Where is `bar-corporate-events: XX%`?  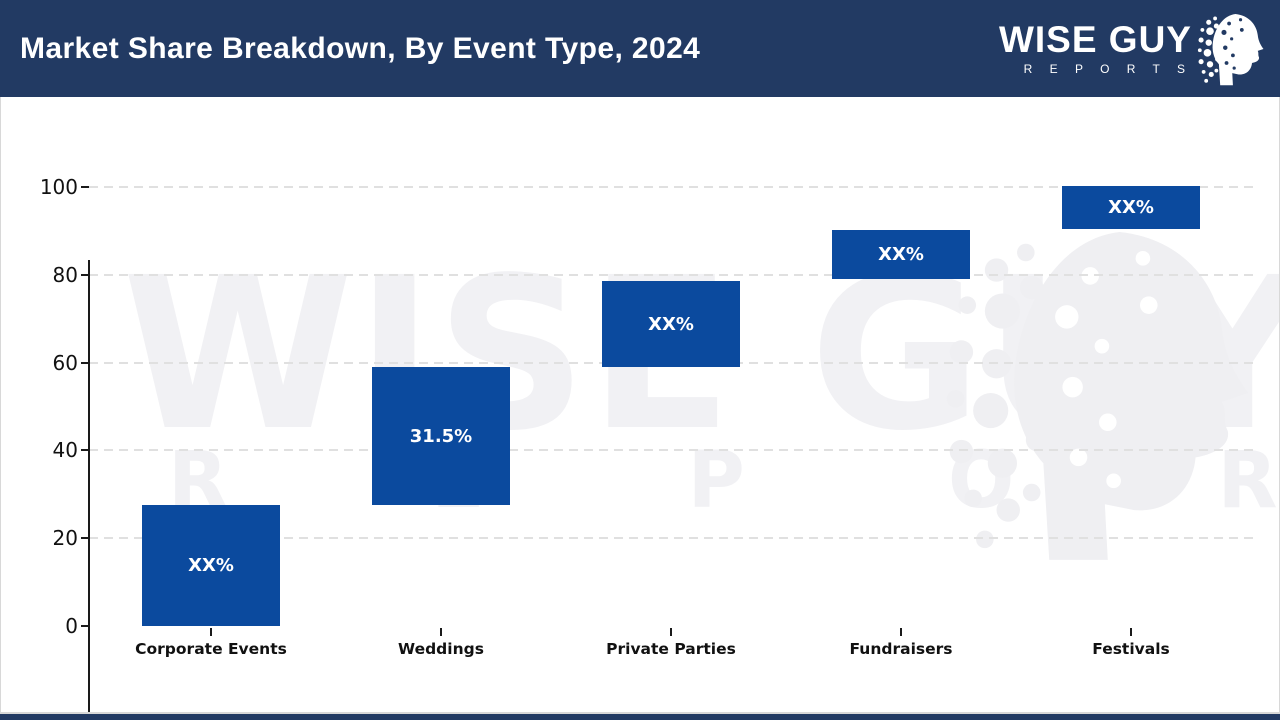 bar-corporate-events: XX% is located at coordinates (211, 565).